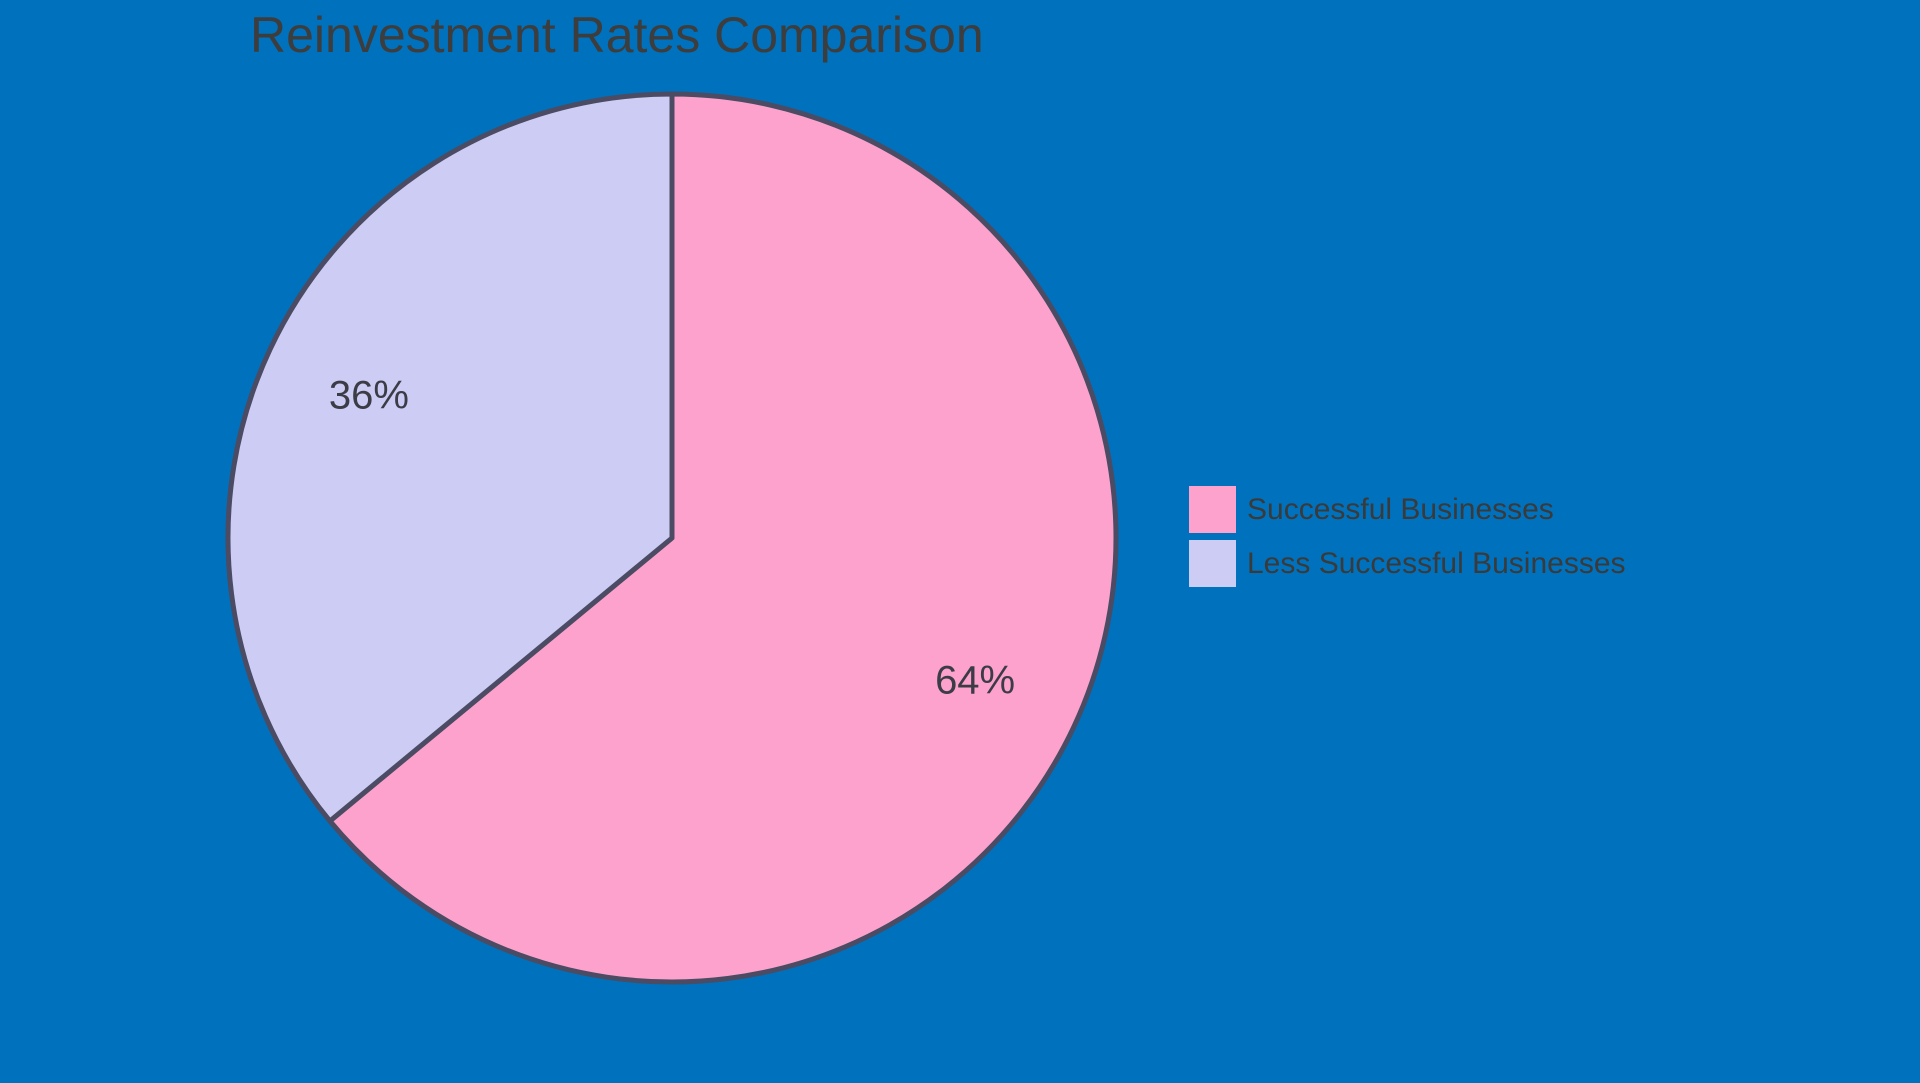 The width and height of the screenshot is (1920, 1083). Describe the element at coordinates (975, 681) in the screenshot. I see `pie-slice-label: 64%` at that location.